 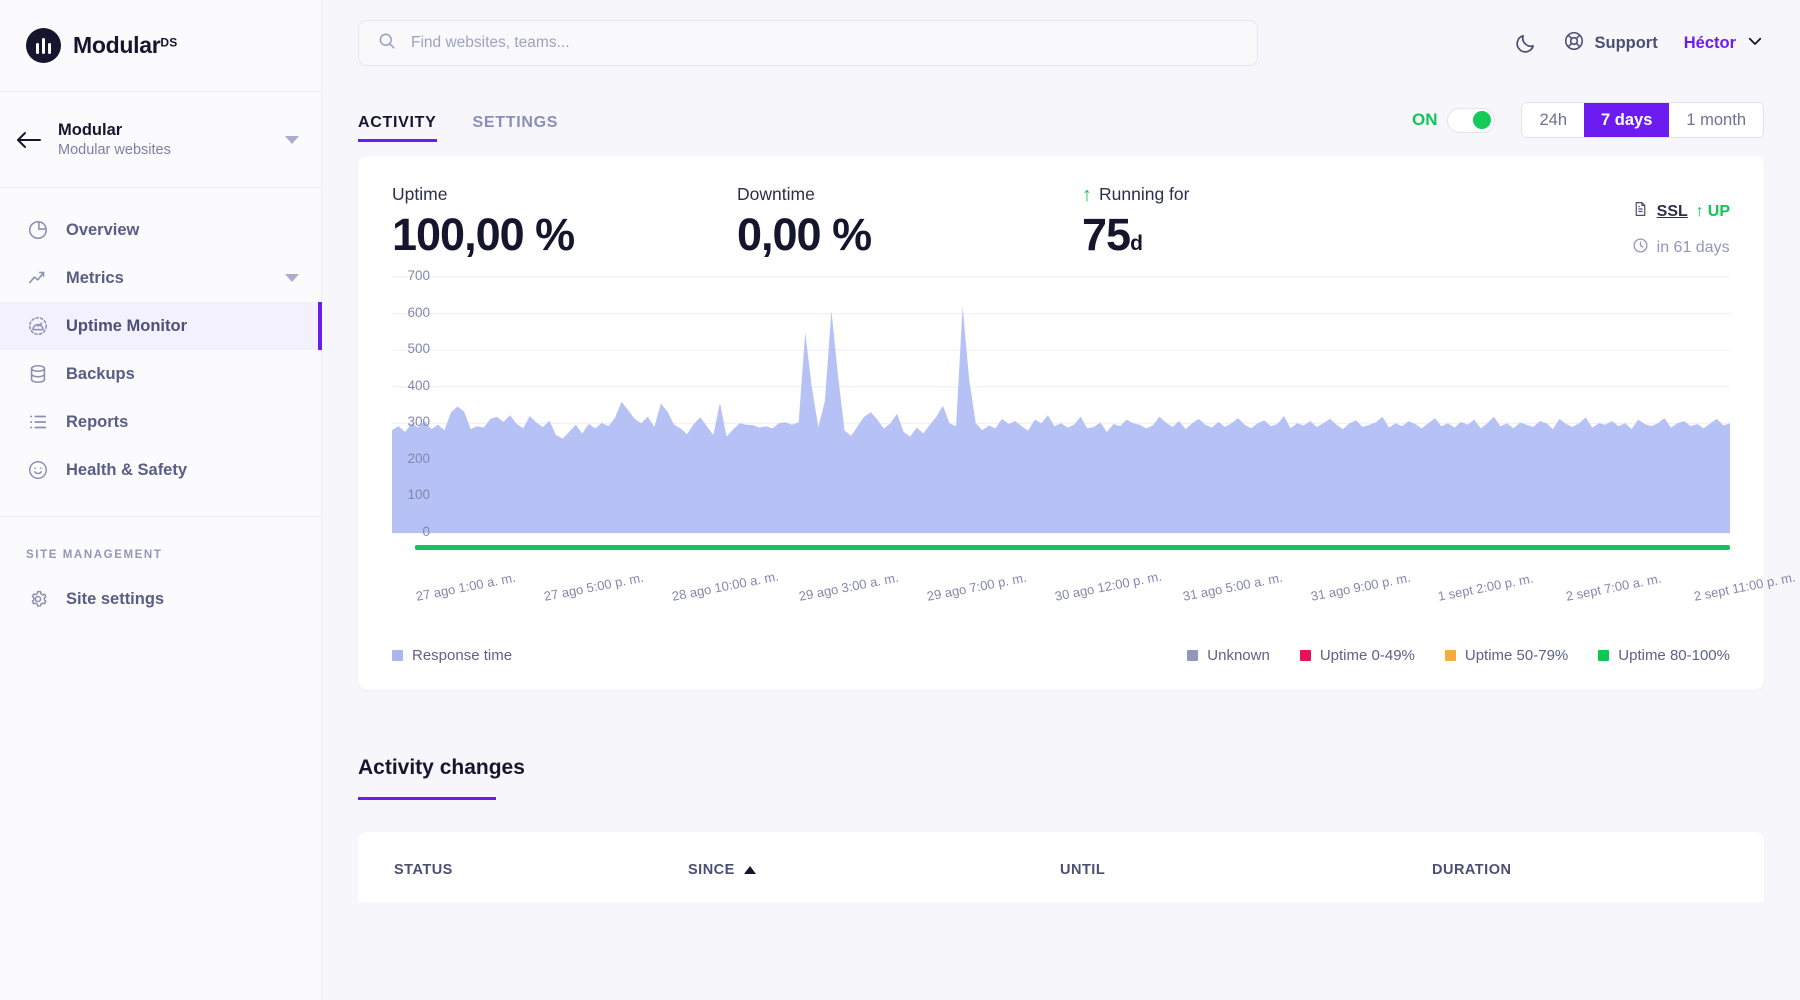 What do you see at coordinates (465, 586) in the screenshot?
I see `x-axis-tick: 27 ago 1:00 a. m.` at bounding box center [465, 586].